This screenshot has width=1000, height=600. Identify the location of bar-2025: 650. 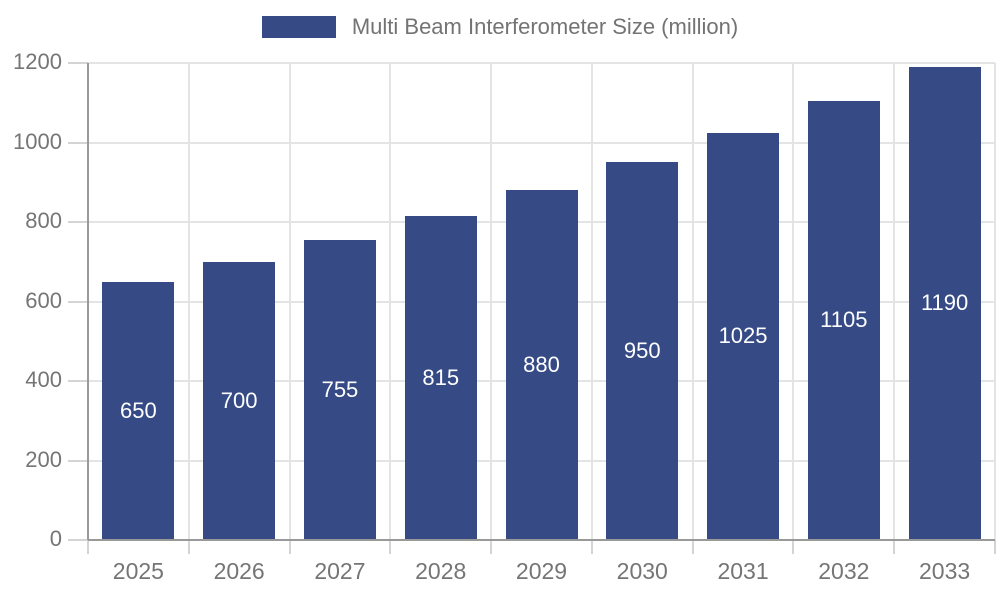
(138, 410).